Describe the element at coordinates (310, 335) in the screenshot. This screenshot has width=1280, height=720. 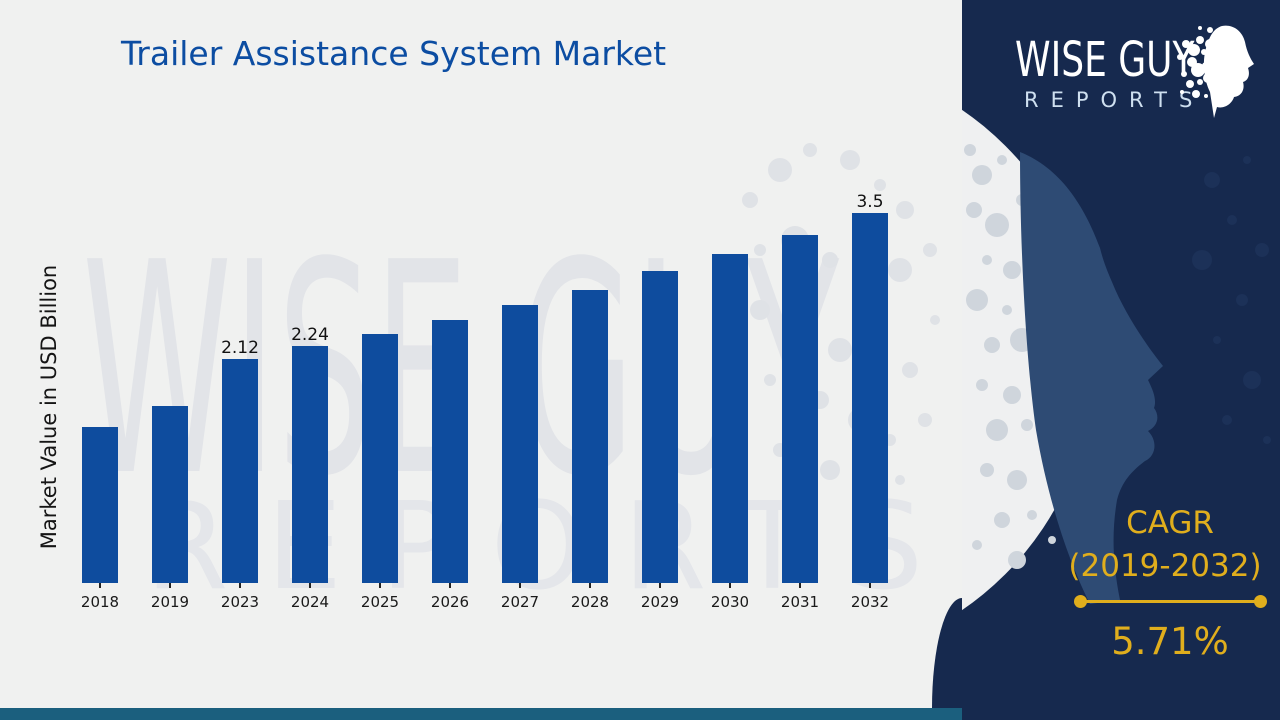
I see `value-label-2024: 2.24` at that location.